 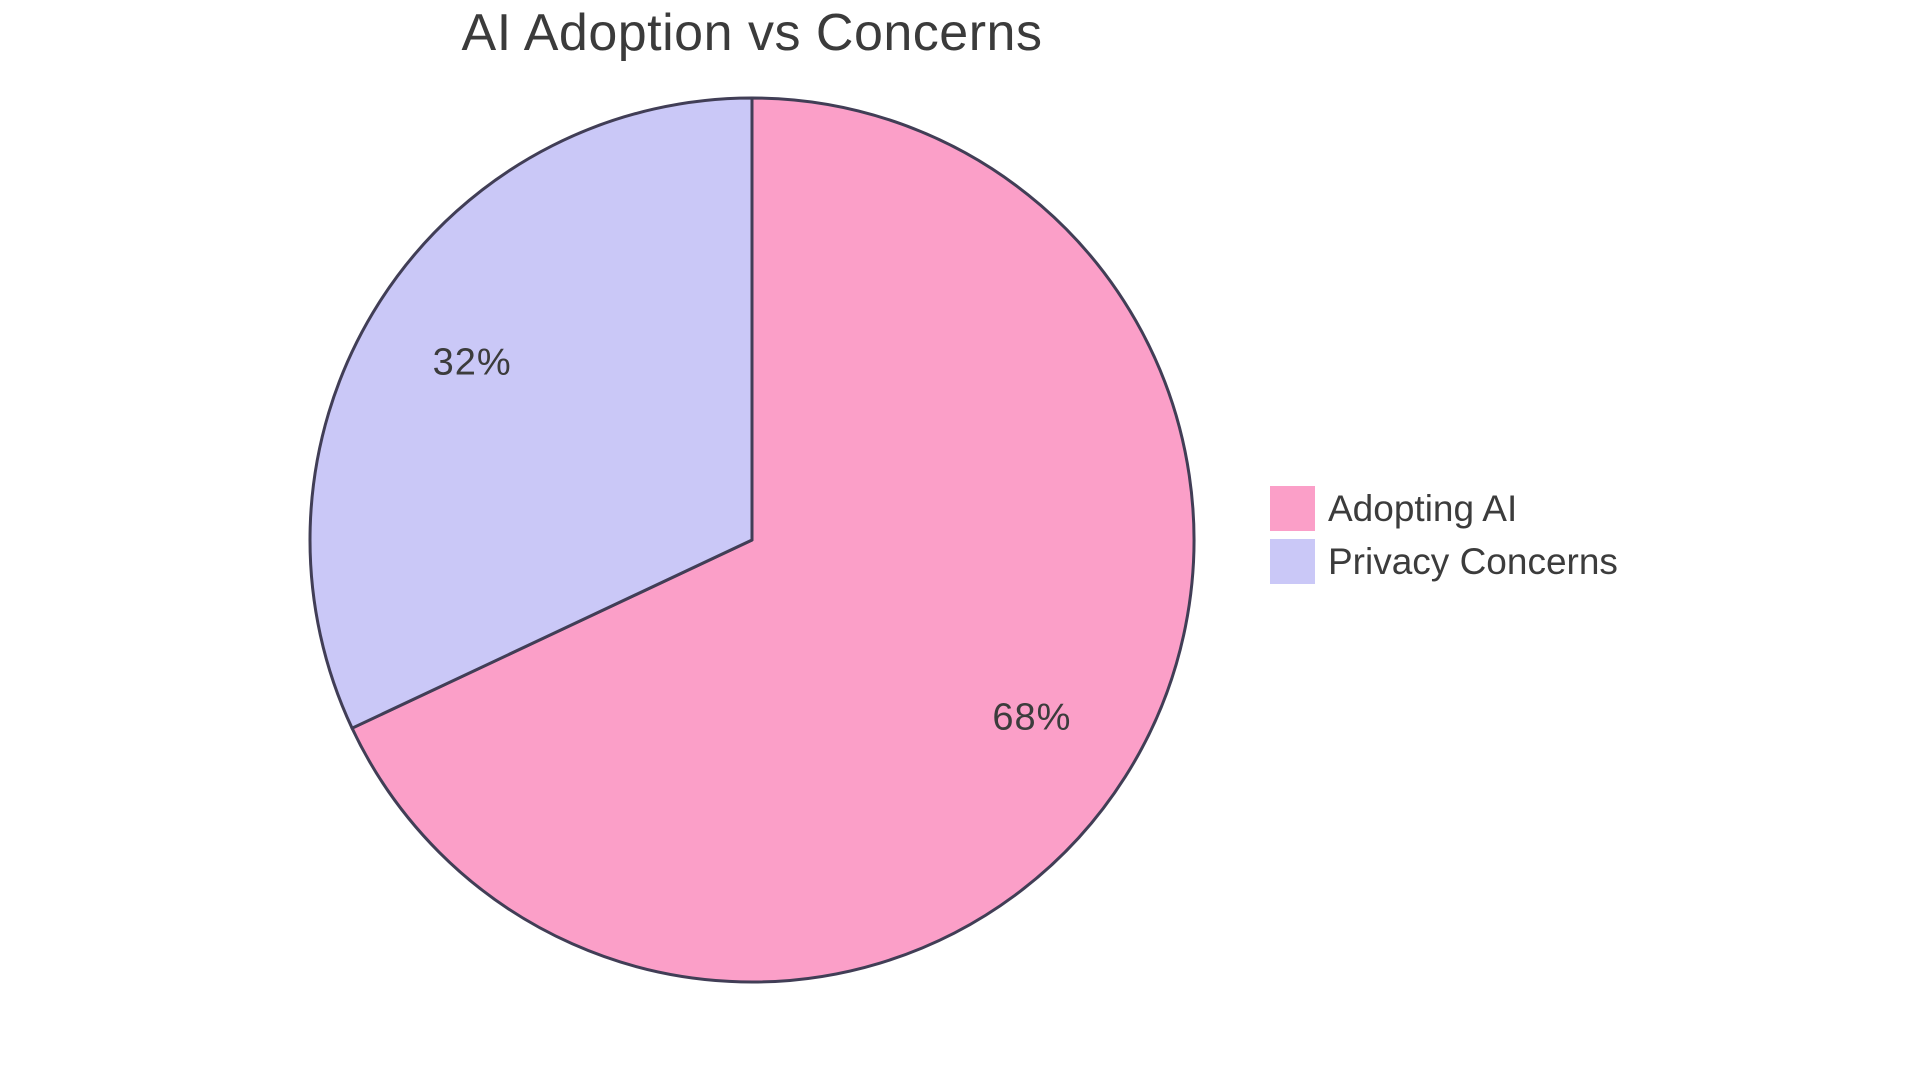 I want to click on chart-title: AI Adoption vs Concerns, so click(x=752, y=33).